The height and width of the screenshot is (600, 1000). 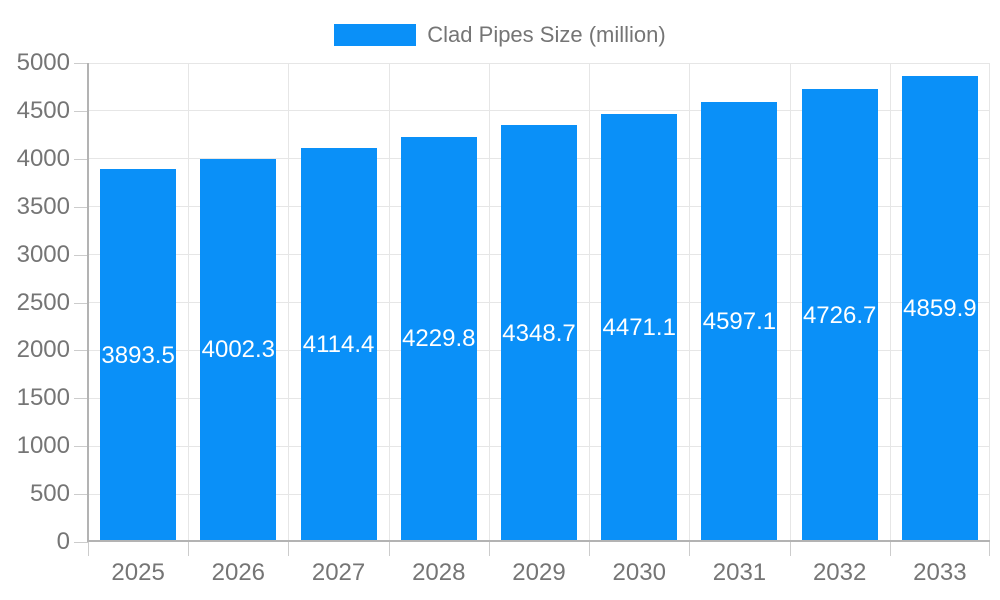 I want to click on y-axis-label: 500, so click(x=49, y=494).